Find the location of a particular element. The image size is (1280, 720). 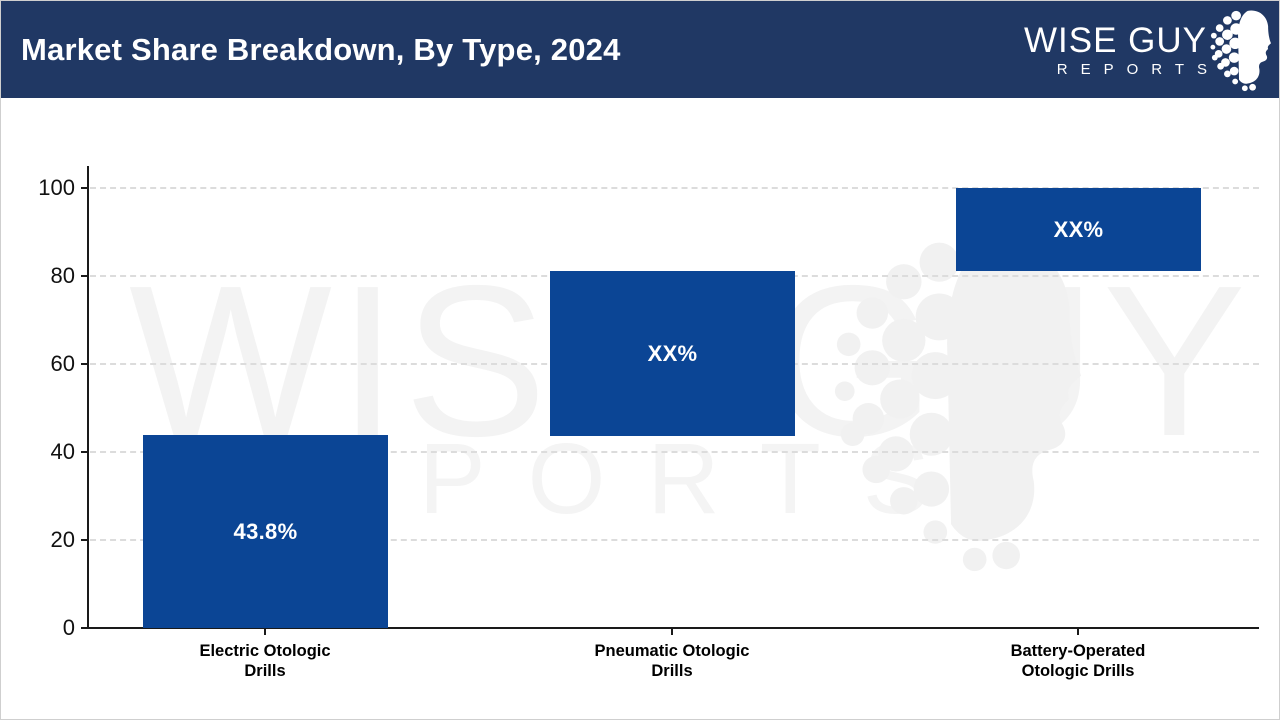

y-tick-label-0: 0 is located at coordinates (68, 627).